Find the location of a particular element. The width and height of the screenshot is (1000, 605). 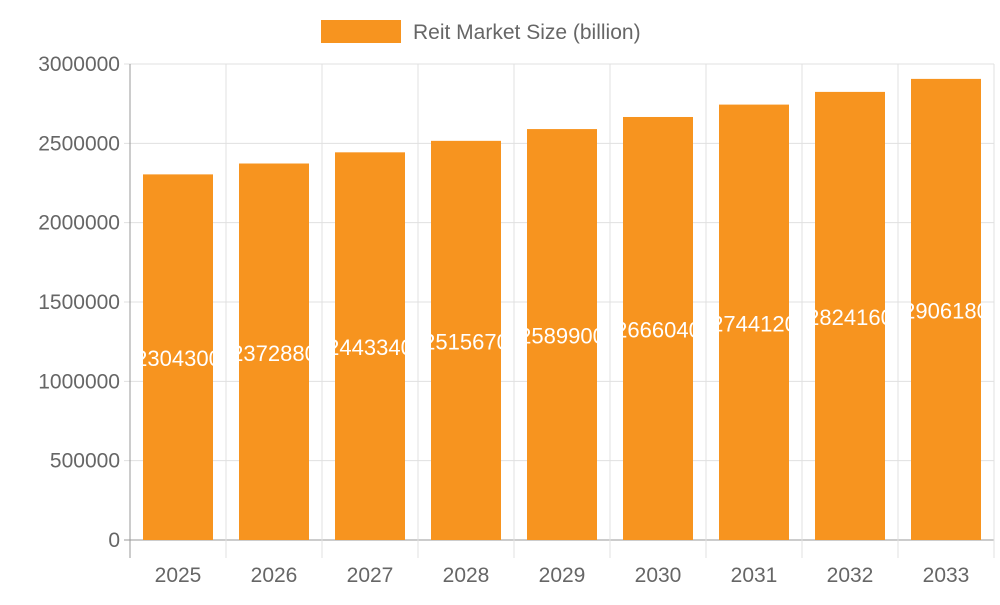

x-tick-label: 2025 is located at coordinates (178, 575).